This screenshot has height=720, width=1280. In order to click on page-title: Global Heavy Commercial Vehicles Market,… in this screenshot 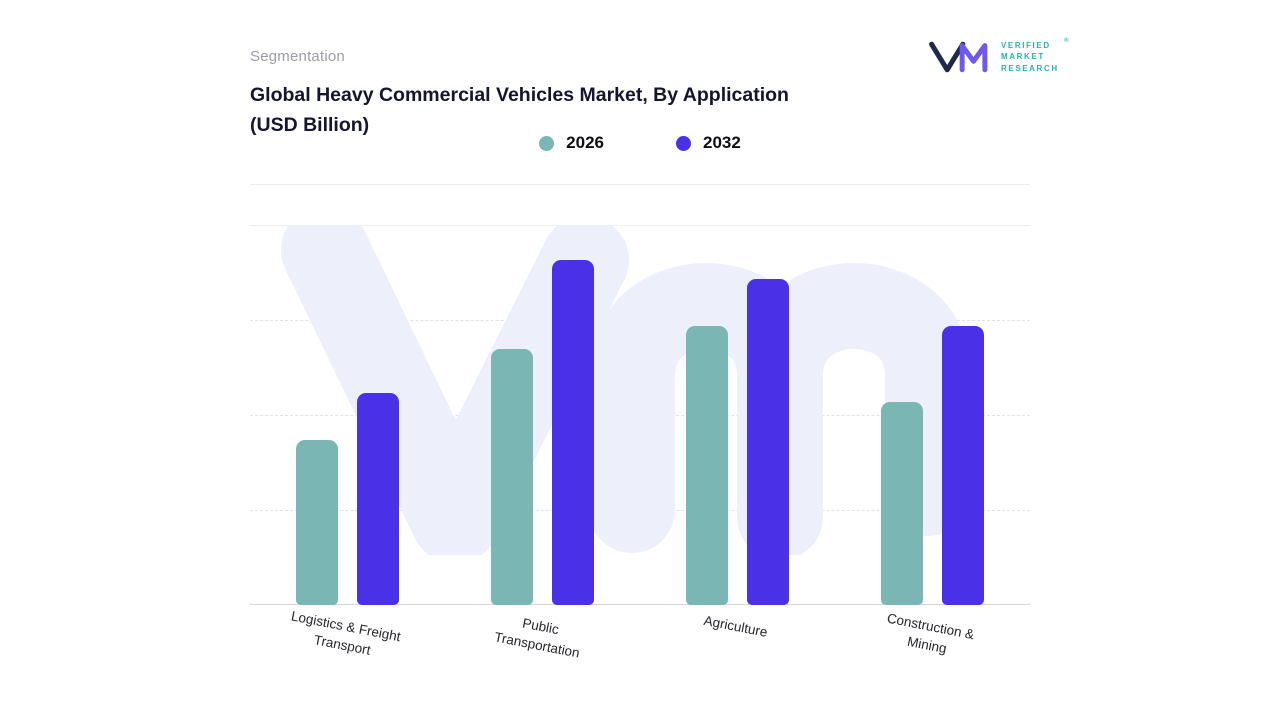, I will do `click(590, 110)`.